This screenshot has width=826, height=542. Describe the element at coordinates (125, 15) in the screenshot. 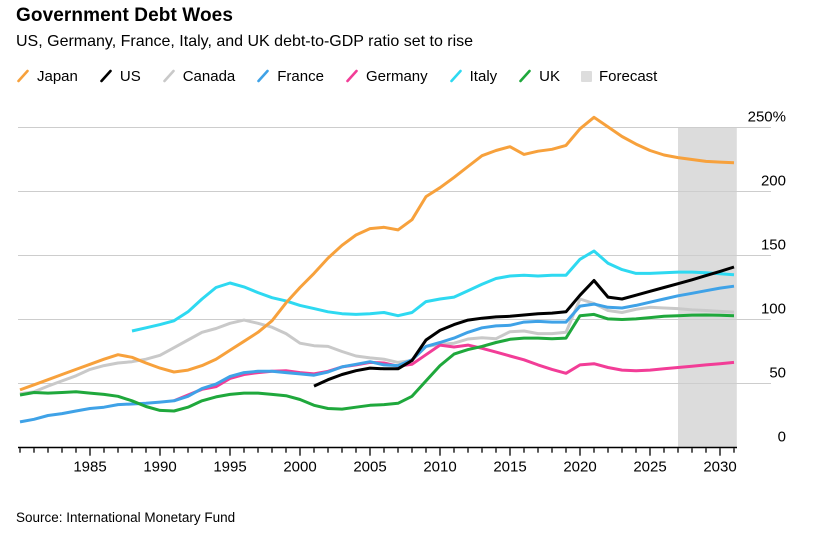

I see `page-title: Government Debt Woes` at that location.